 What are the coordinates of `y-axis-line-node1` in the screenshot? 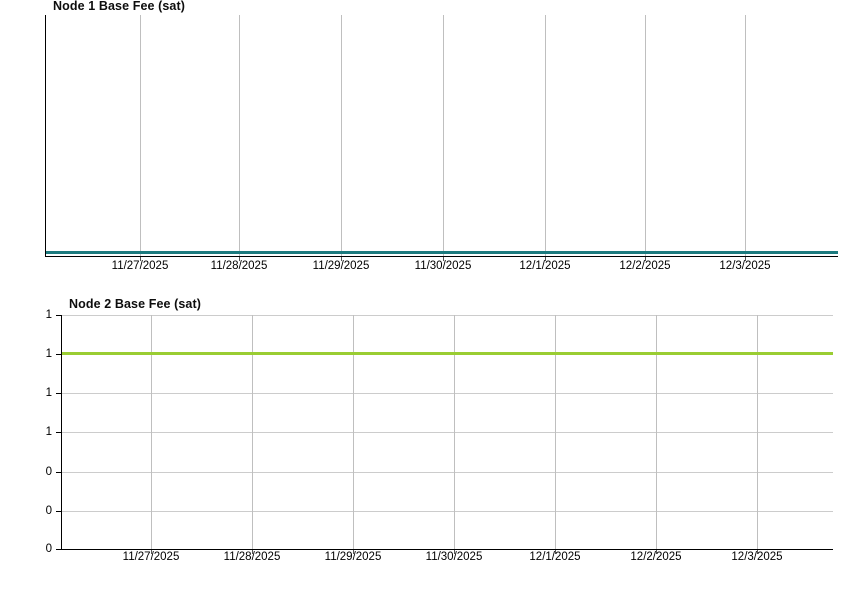 It's located at (45, 136).